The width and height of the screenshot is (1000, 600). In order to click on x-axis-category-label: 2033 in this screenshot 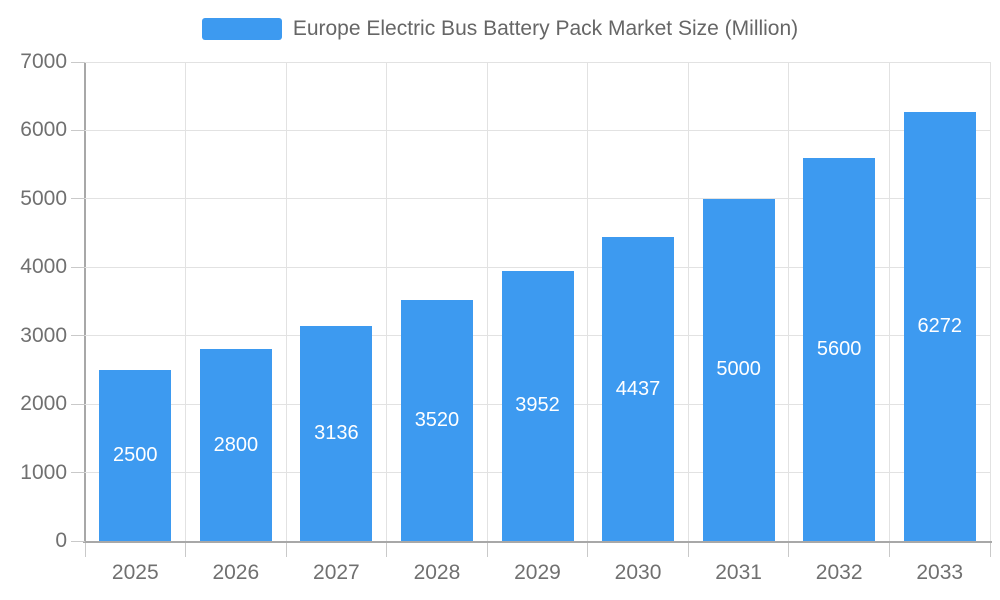, I will do `click(940, 572)`.